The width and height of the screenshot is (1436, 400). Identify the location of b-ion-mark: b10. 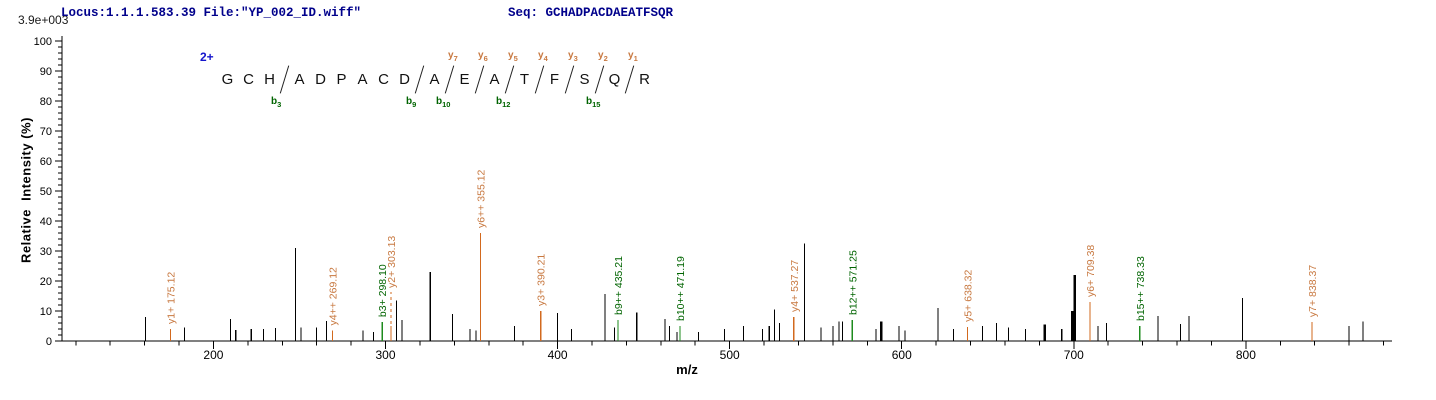
(443, 102).